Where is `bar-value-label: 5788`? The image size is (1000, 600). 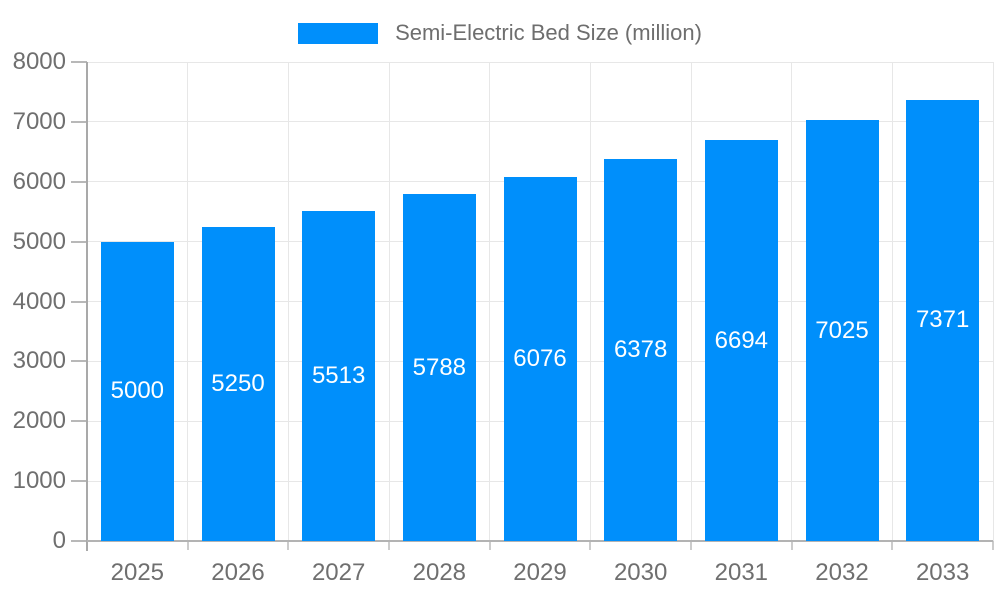
bar-value-label: 5788 is located at coordinates (439, 367).